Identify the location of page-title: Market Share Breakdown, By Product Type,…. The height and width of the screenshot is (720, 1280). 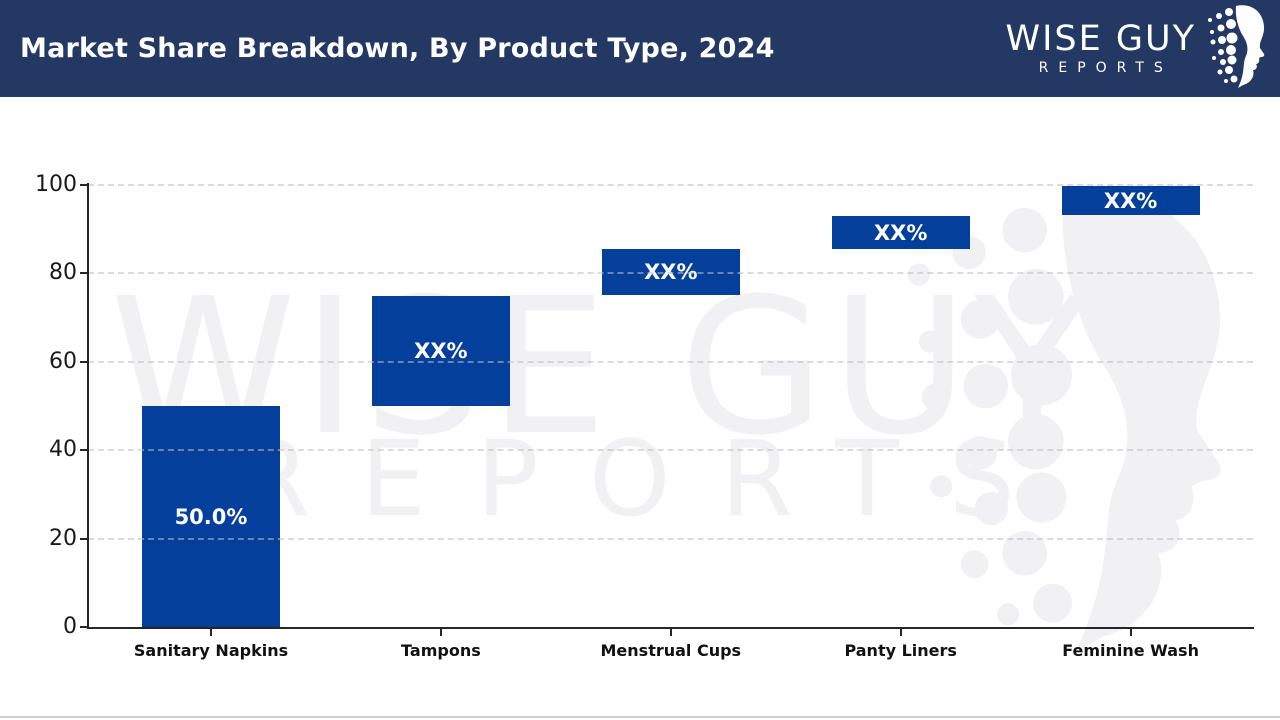
(397, 48).